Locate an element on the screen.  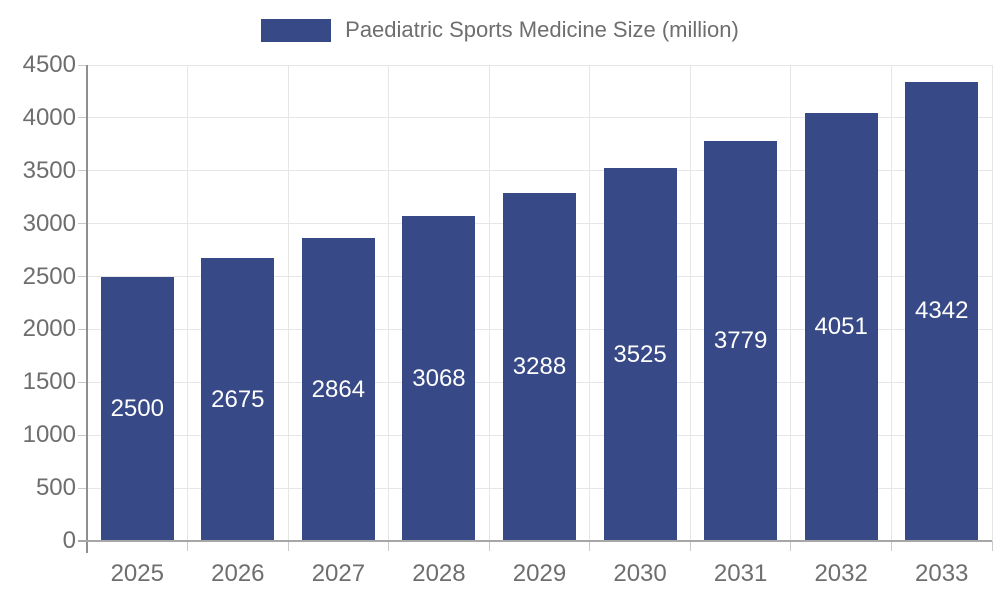
legend-swatch-icon is located at coordinates (296, 30).